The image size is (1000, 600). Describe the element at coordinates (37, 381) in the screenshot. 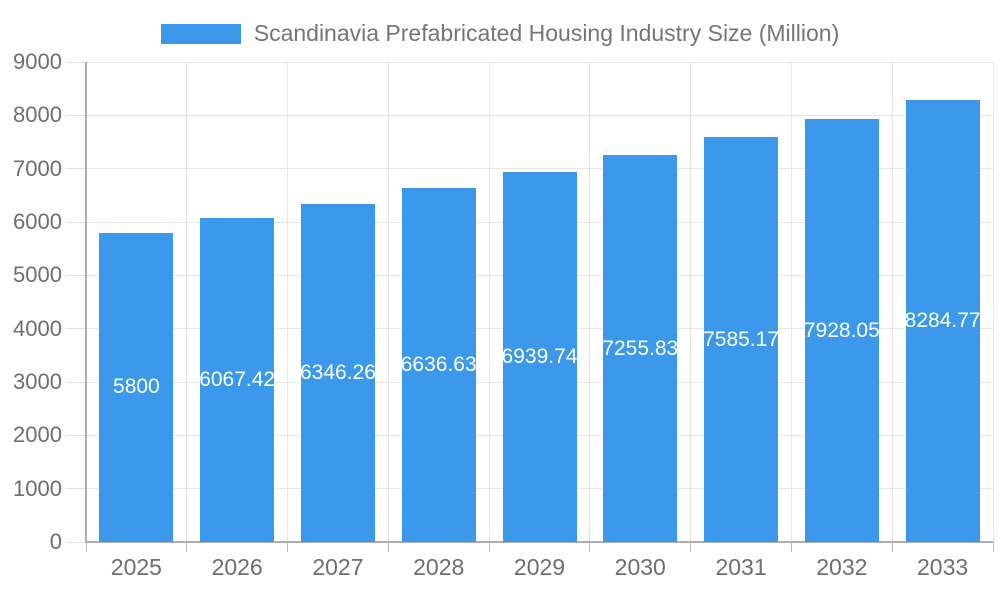

I see `y-axis-tick-label: 3000` at that location.